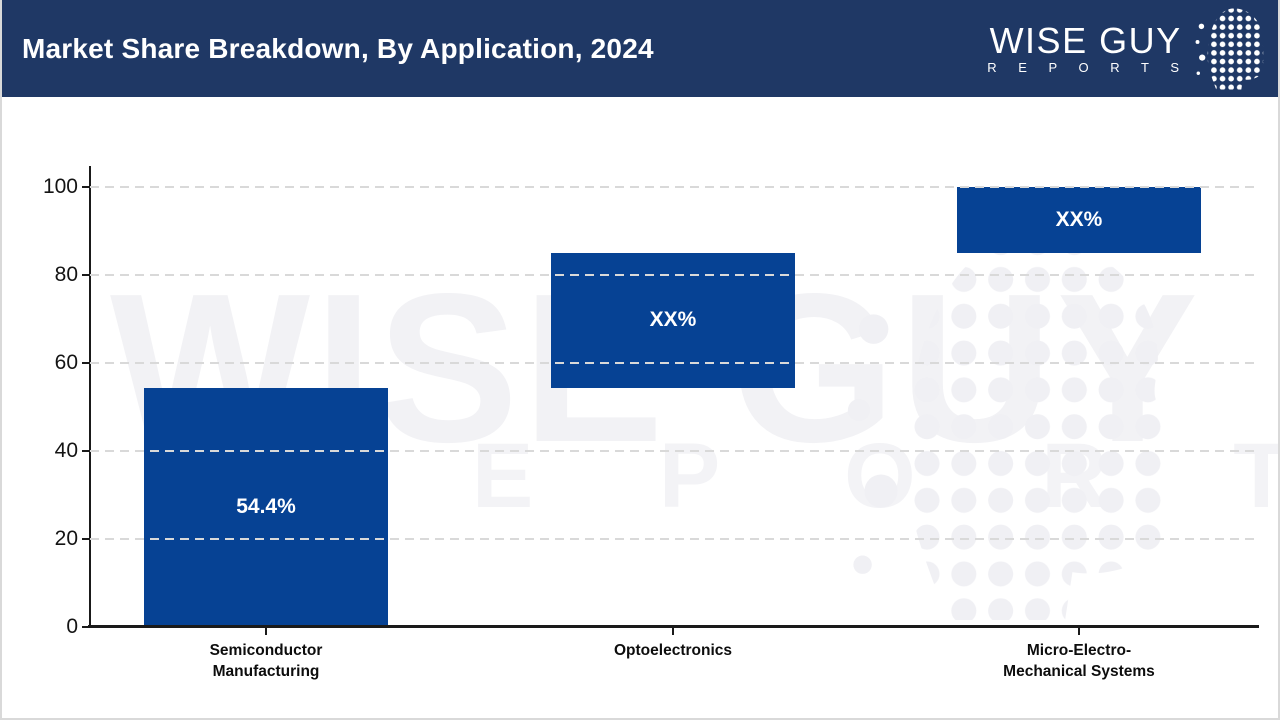  I want to click on x-tick-optoelectronics, so click(673, 631).